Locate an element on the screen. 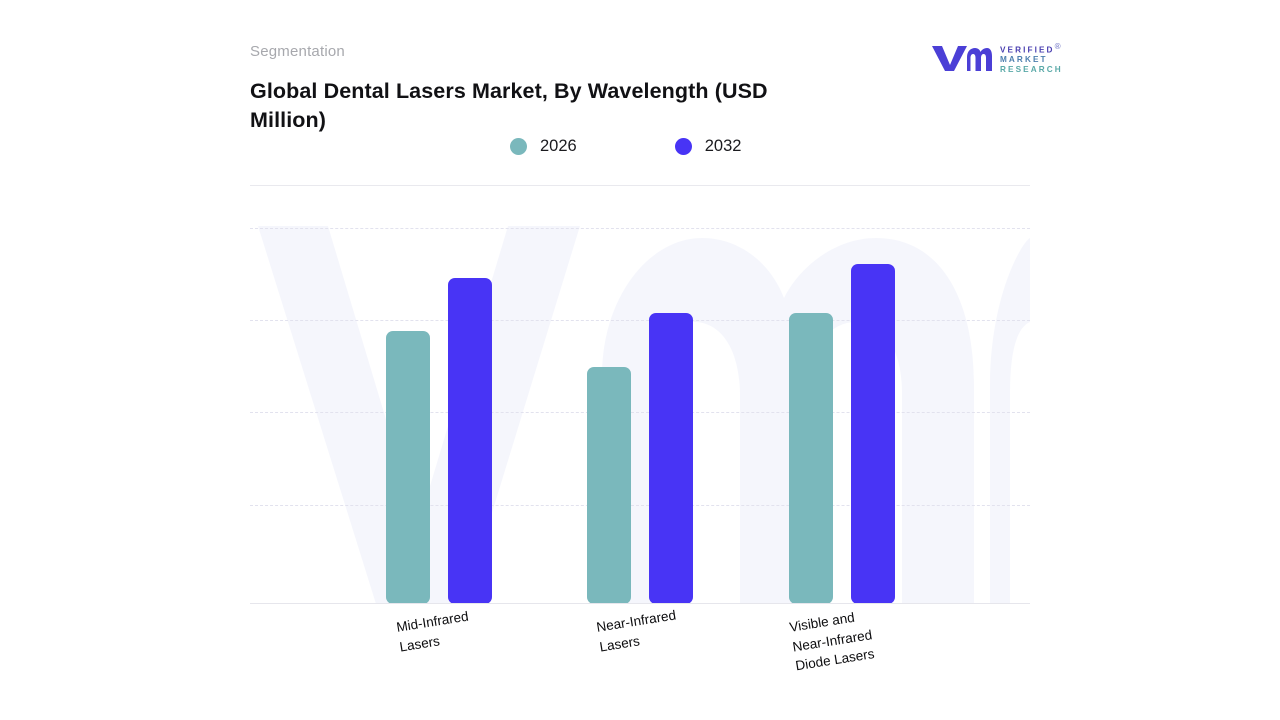  logo-line-2: MARKET is located at coordinates (1024, 60).